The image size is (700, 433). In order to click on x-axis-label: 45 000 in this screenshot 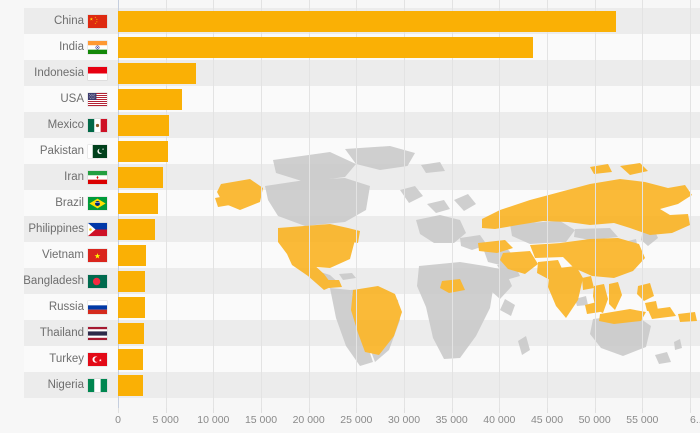, I will do `click(547, 420)`.